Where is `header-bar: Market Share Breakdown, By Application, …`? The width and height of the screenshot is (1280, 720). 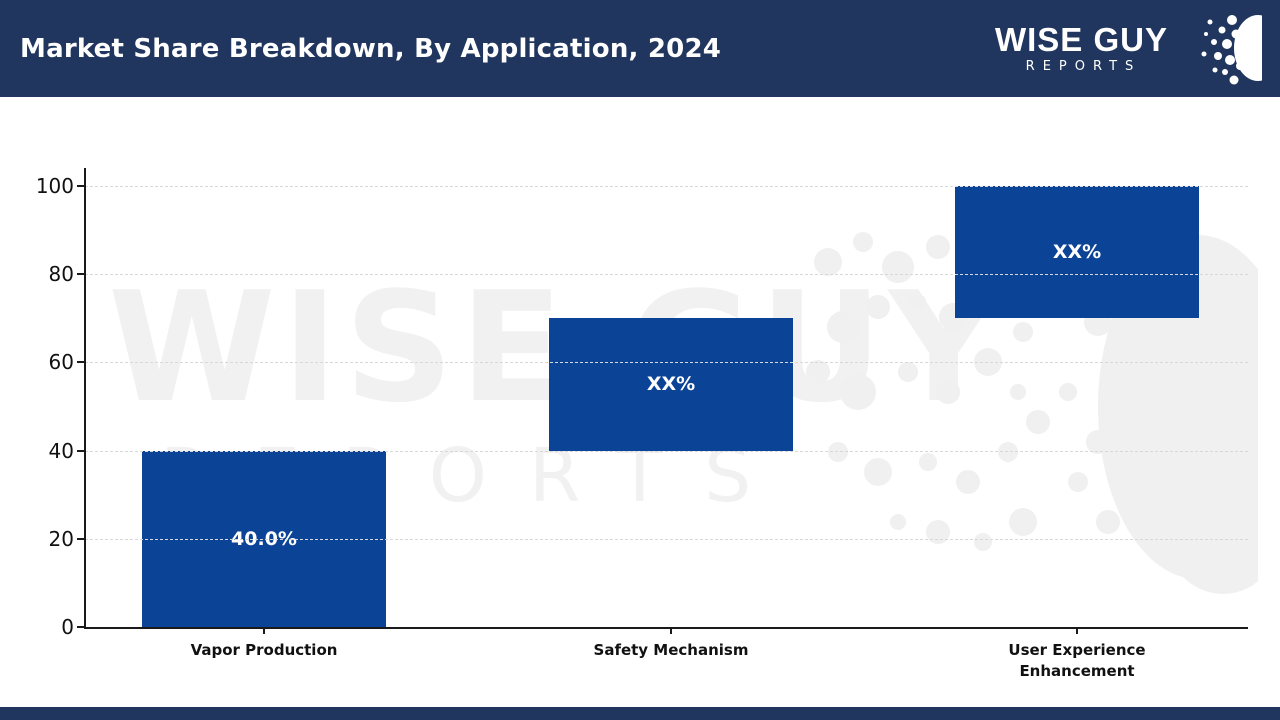
header-bar: Market Share Breakdown, By Application, … is located at coordinates (640, 48).